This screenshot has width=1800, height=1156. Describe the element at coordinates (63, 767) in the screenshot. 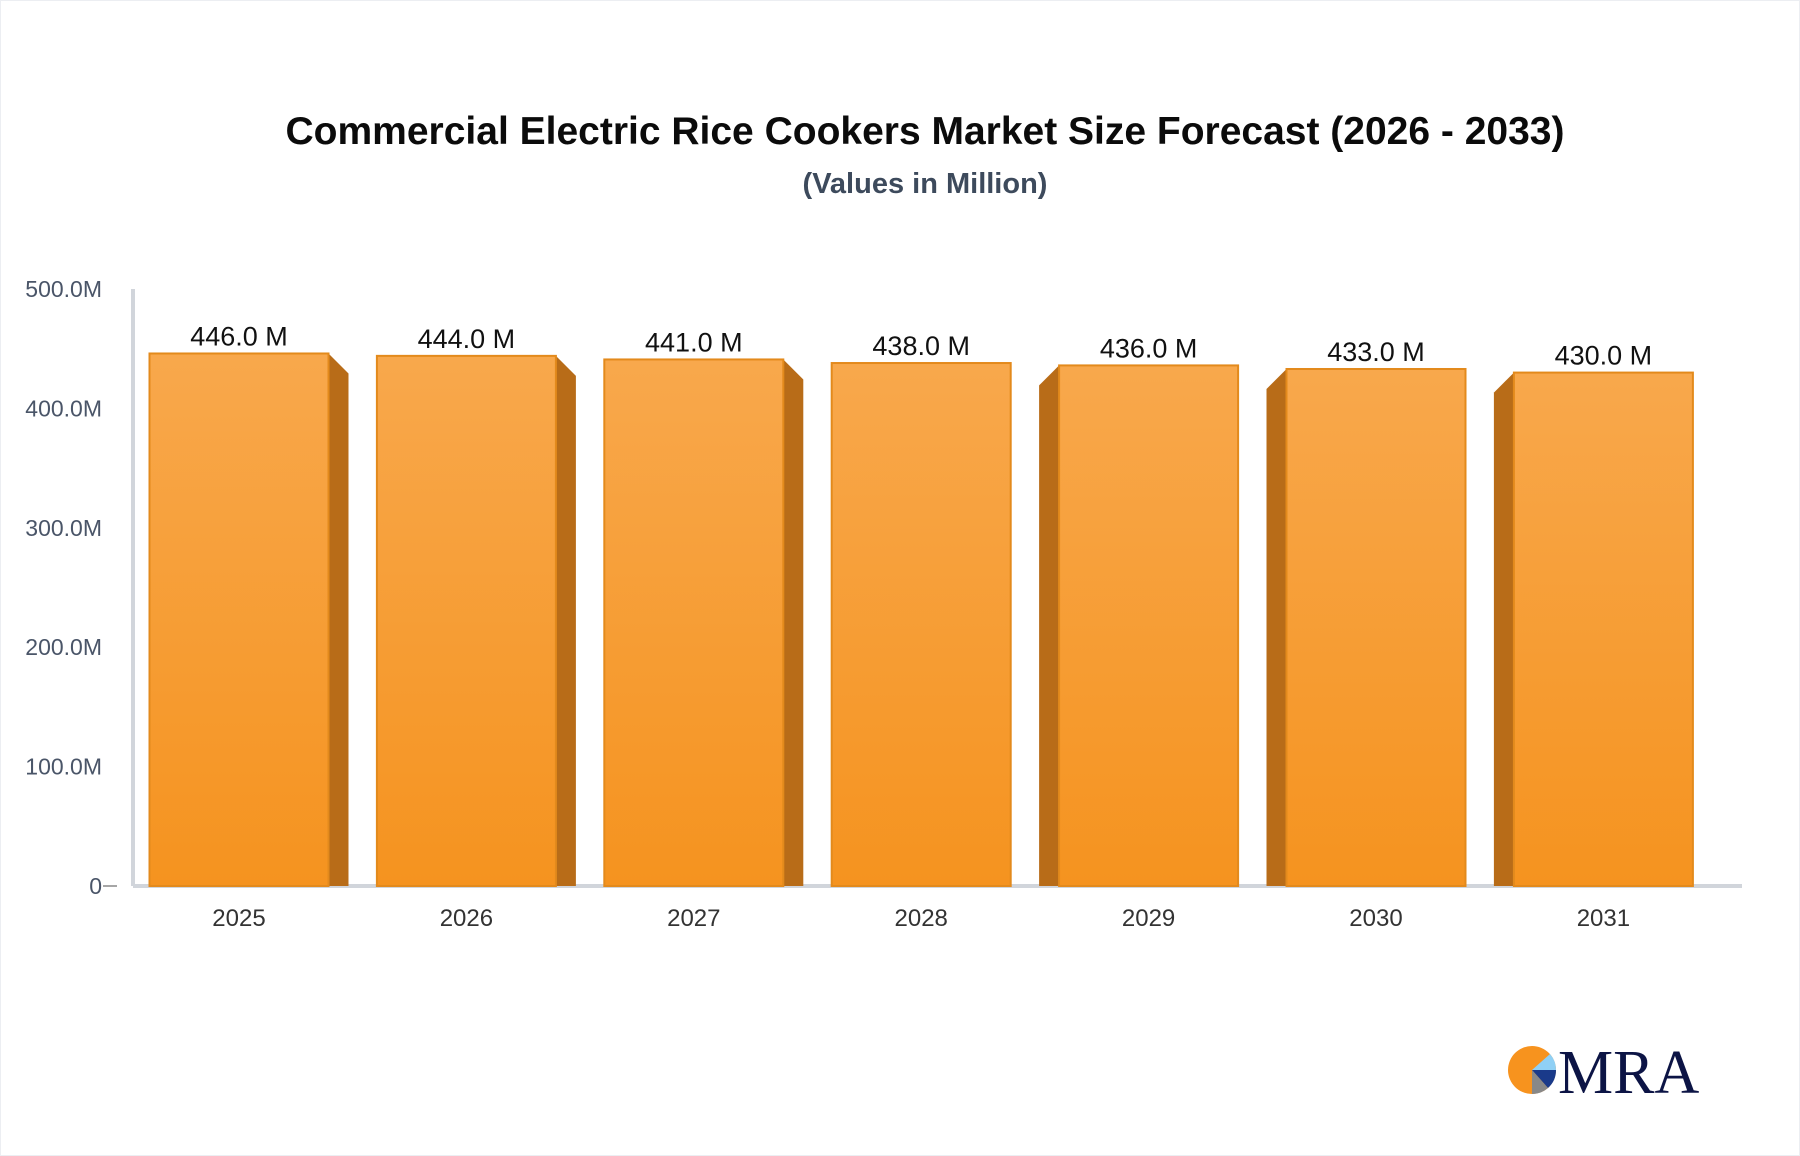

I see `y-tick-label: 100.0M` at that location.